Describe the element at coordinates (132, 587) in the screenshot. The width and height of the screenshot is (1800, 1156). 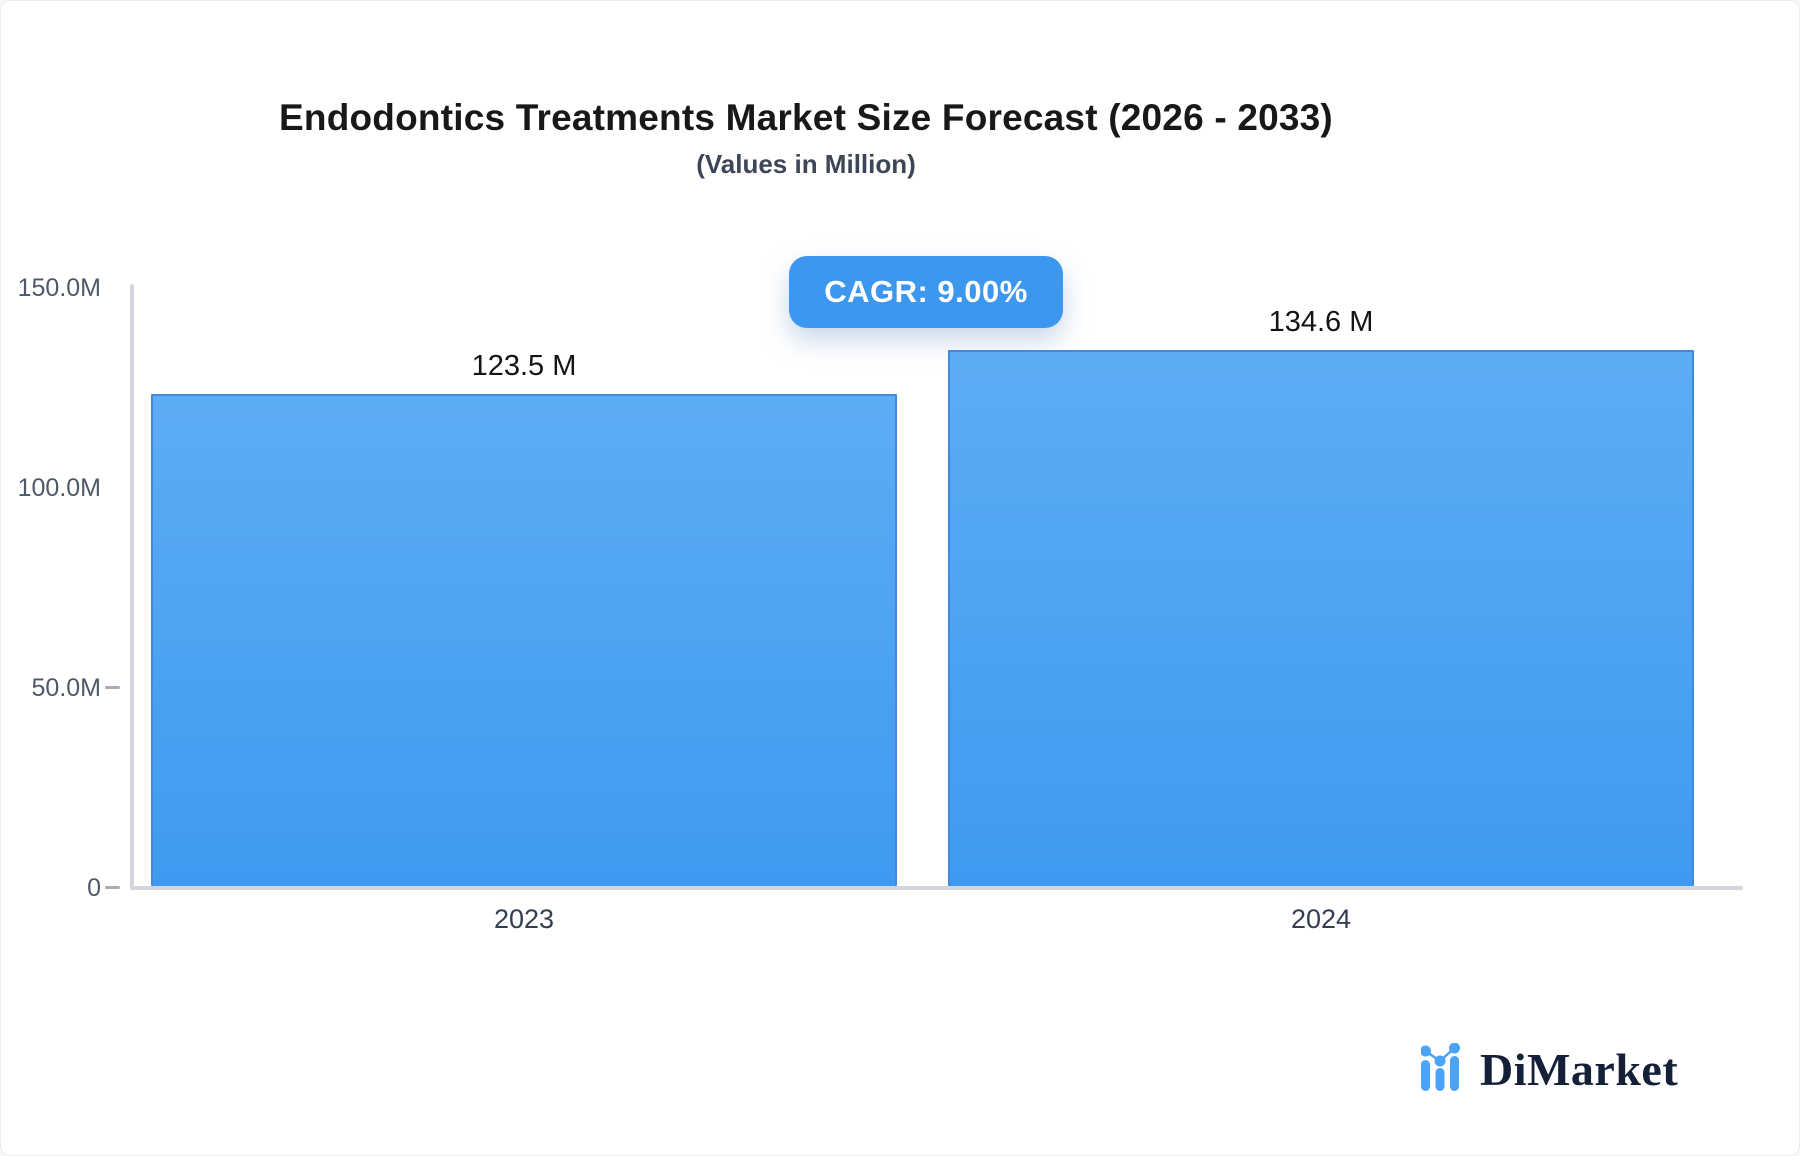
I see `y-axis-line` at that location.